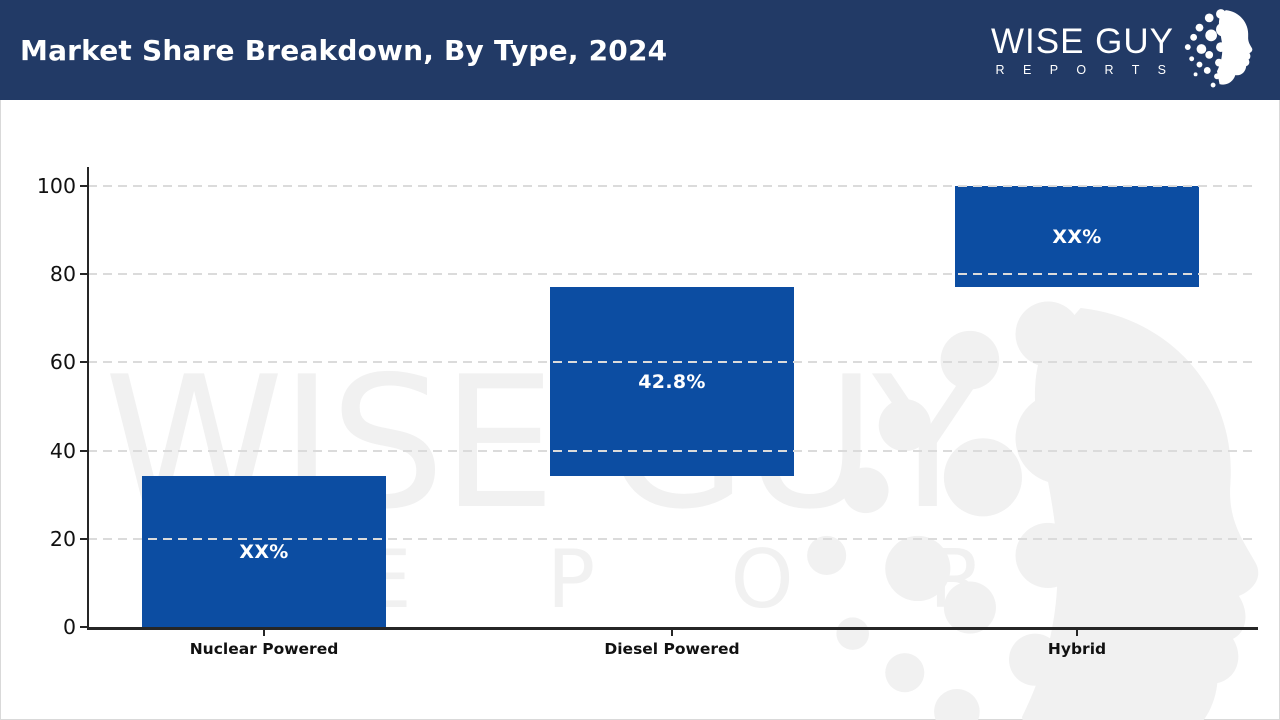 The image size is (1280, 720). Describe the element at coordinates (62, 362) in the screenshot. I see `y-tick-label: 60` at that location.